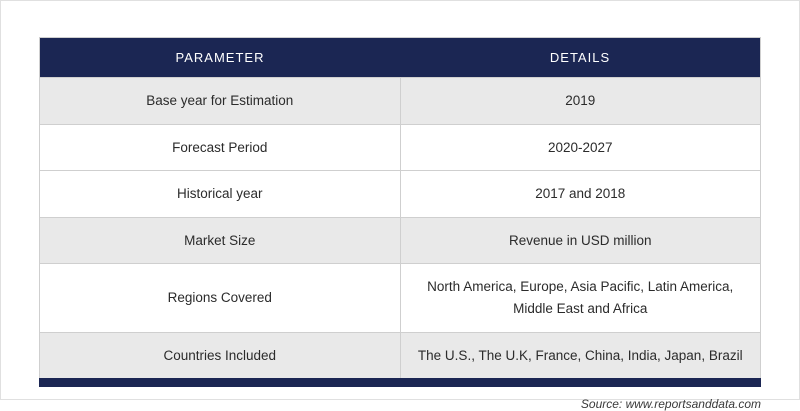 Image resolution: width=800 pixels, height=411 pixels. I want to click on parameter-cell: Market Size, so click(220, 240).